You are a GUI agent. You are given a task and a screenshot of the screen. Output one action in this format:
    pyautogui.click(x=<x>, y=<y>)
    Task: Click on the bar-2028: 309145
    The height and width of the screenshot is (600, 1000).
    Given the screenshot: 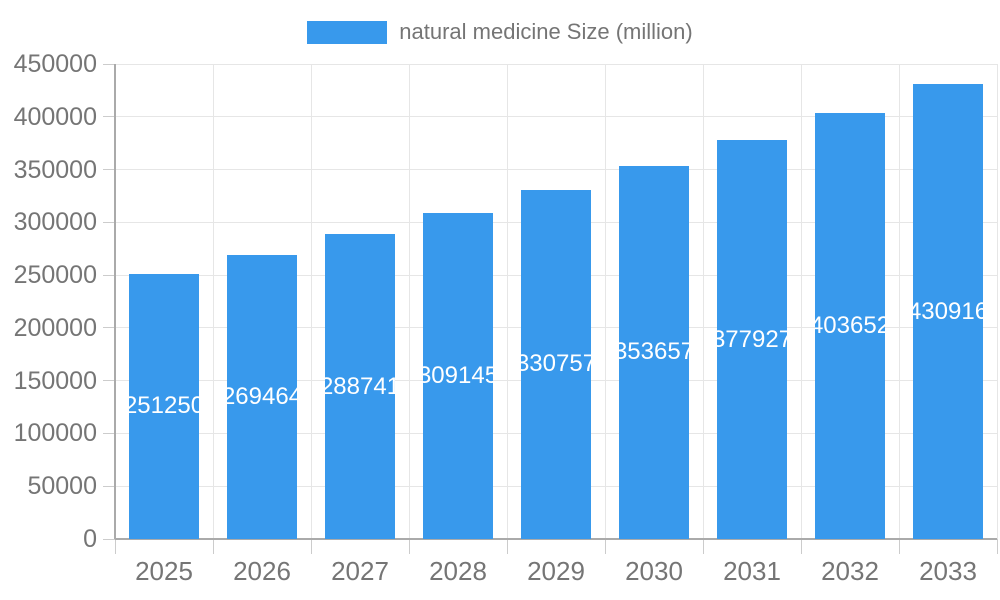 What is the action you would take?
    pyautogui.click(x=458, y=375)
    